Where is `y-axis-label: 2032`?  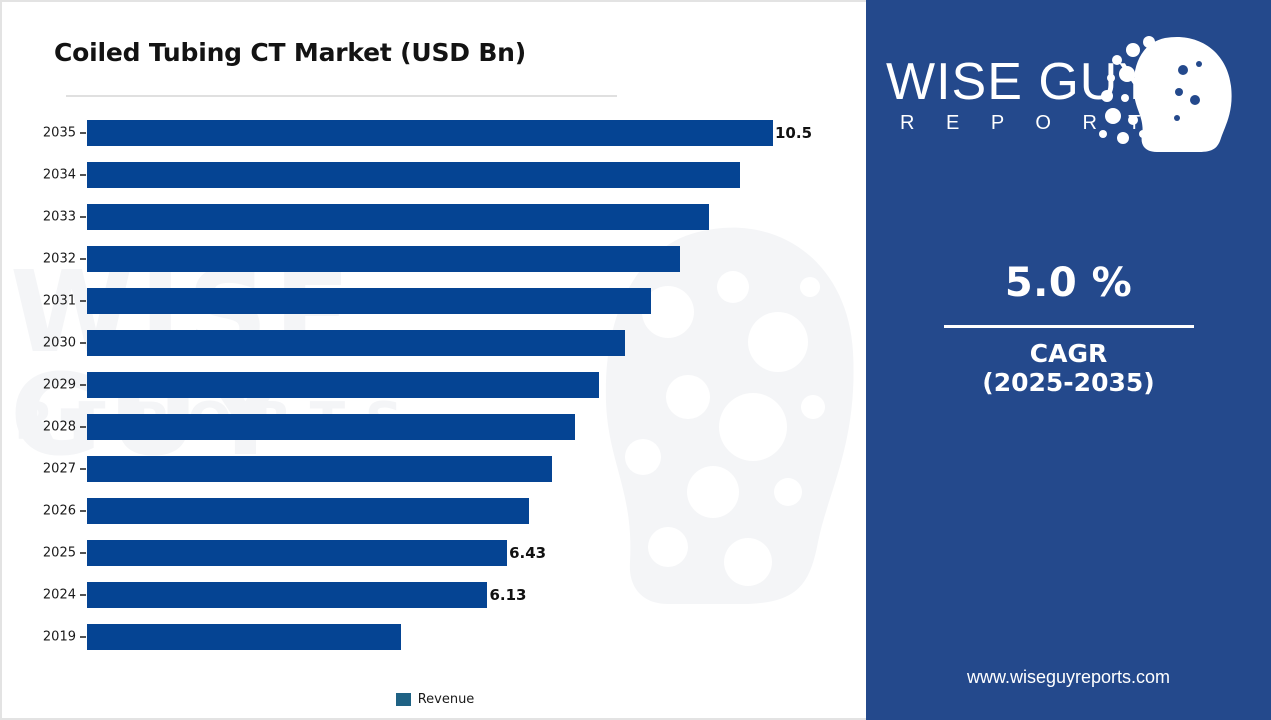 y-axis-label: 2032 is located at coordinates (59, 259).